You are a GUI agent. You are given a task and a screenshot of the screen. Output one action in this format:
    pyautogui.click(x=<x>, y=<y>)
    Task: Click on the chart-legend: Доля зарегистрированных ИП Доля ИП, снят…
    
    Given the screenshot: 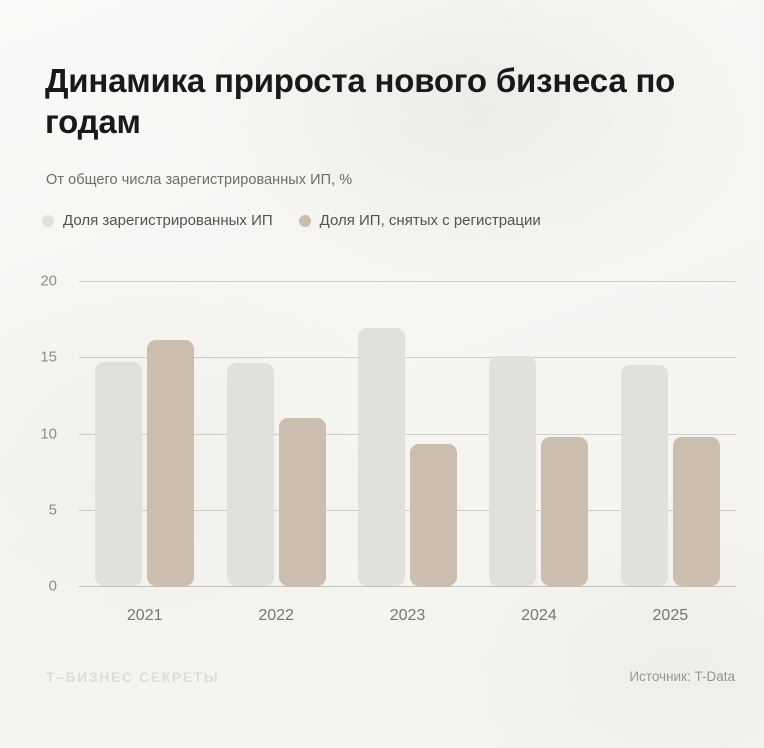 What is the action you would take?
    pyautogui.click(x=291, y=220)
    